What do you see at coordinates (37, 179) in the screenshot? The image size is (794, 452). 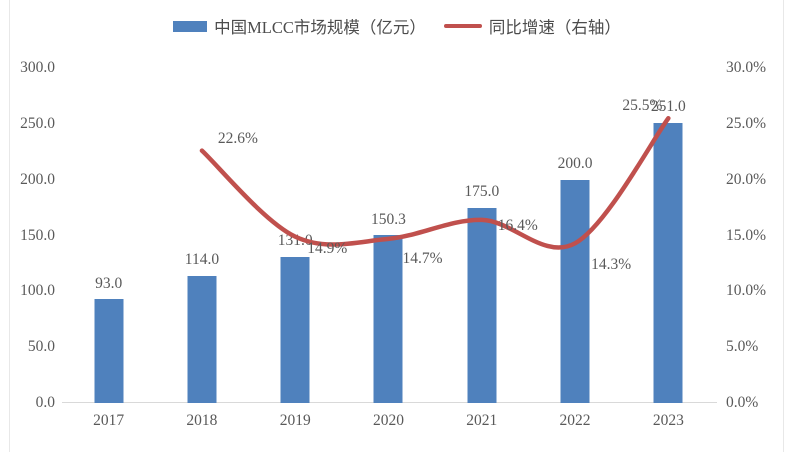 I see `y-axis-left-tick-label: 200.0` at bounding box center [37, 179].